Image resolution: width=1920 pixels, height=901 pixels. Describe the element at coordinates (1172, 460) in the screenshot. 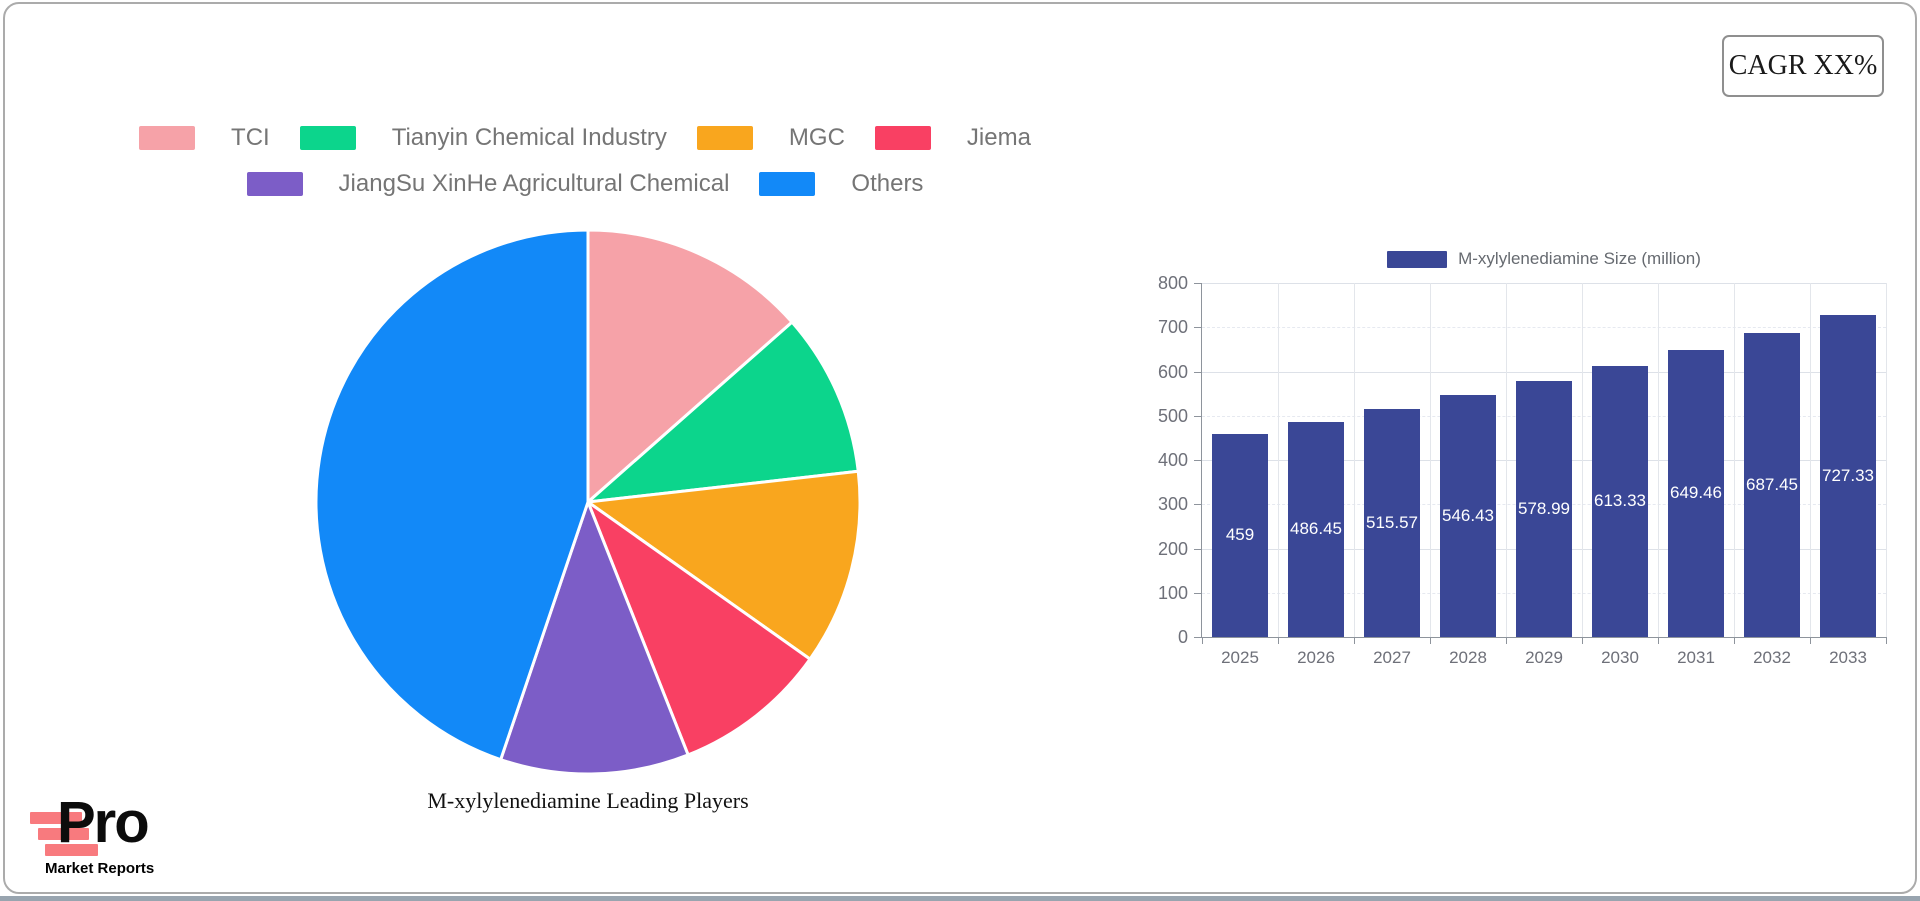

I see `y-axis-label-400: 400` at that location.